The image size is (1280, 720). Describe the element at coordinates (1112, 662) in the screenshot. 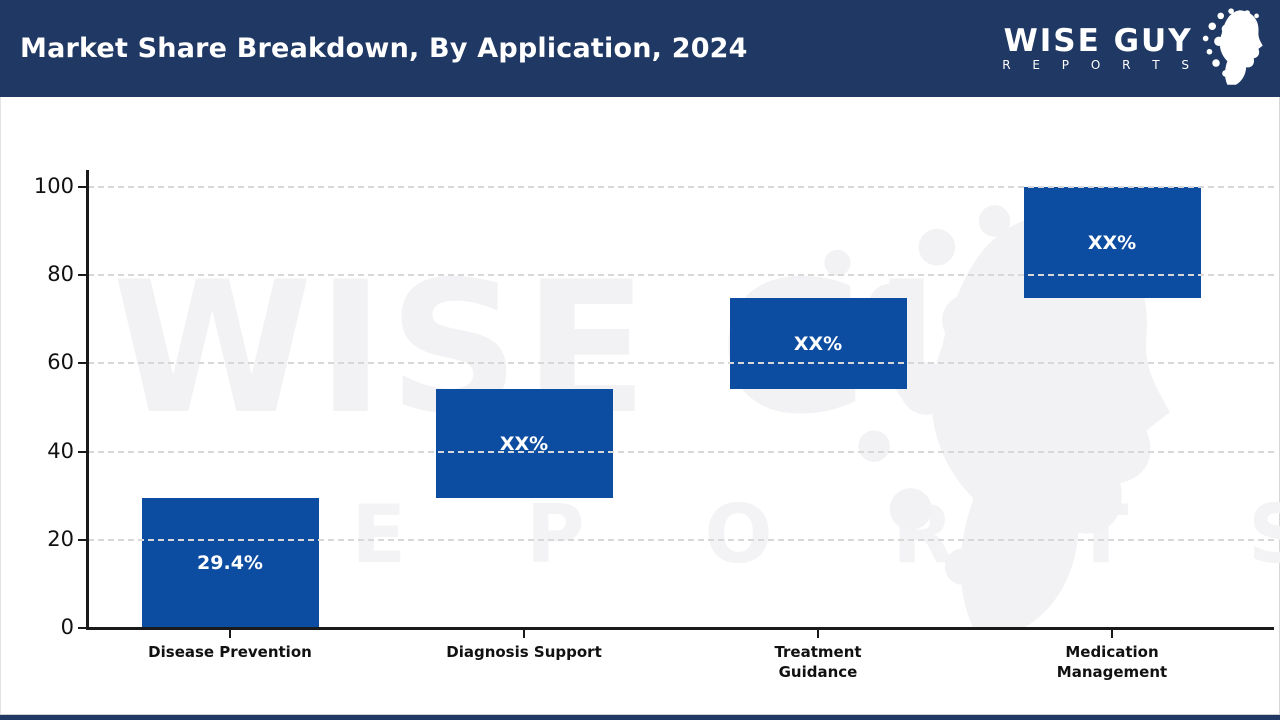

I see `category-label: Medication Management` at that location.